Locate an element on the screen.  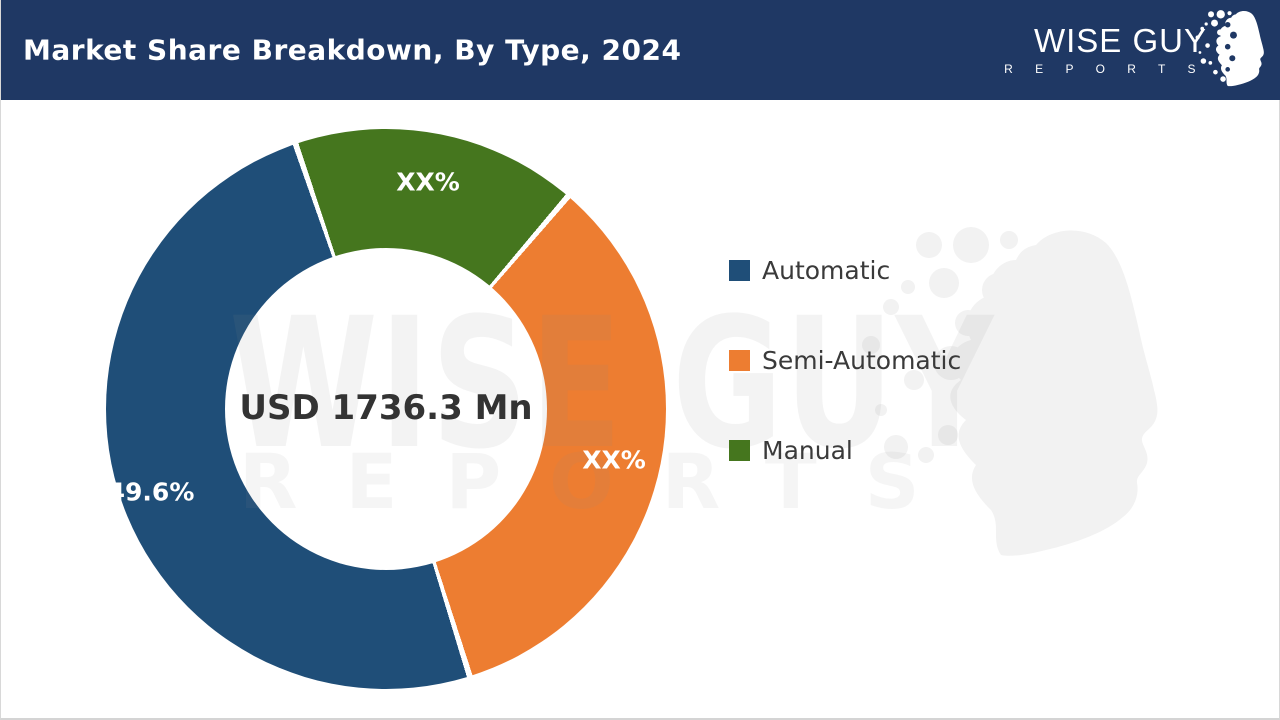
legend-label: Semi-Automatic is located at coordinates (862, 360).